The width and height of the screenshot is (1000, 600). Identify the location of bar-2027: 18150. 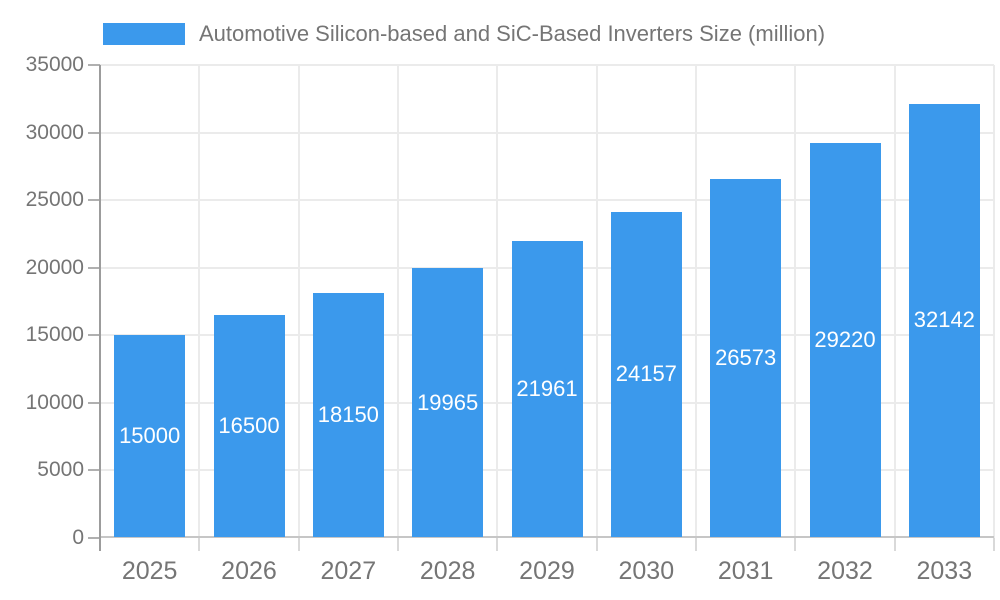
(348, 414).